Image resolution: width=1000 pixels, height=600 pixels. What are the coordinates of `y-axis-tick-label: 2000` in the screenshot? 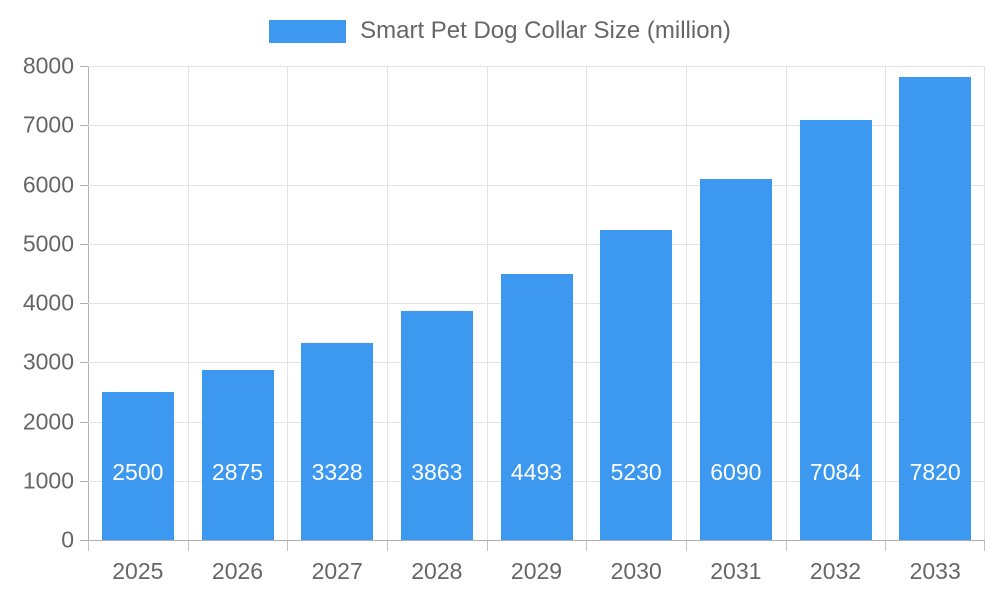 It's located at (48, 421).